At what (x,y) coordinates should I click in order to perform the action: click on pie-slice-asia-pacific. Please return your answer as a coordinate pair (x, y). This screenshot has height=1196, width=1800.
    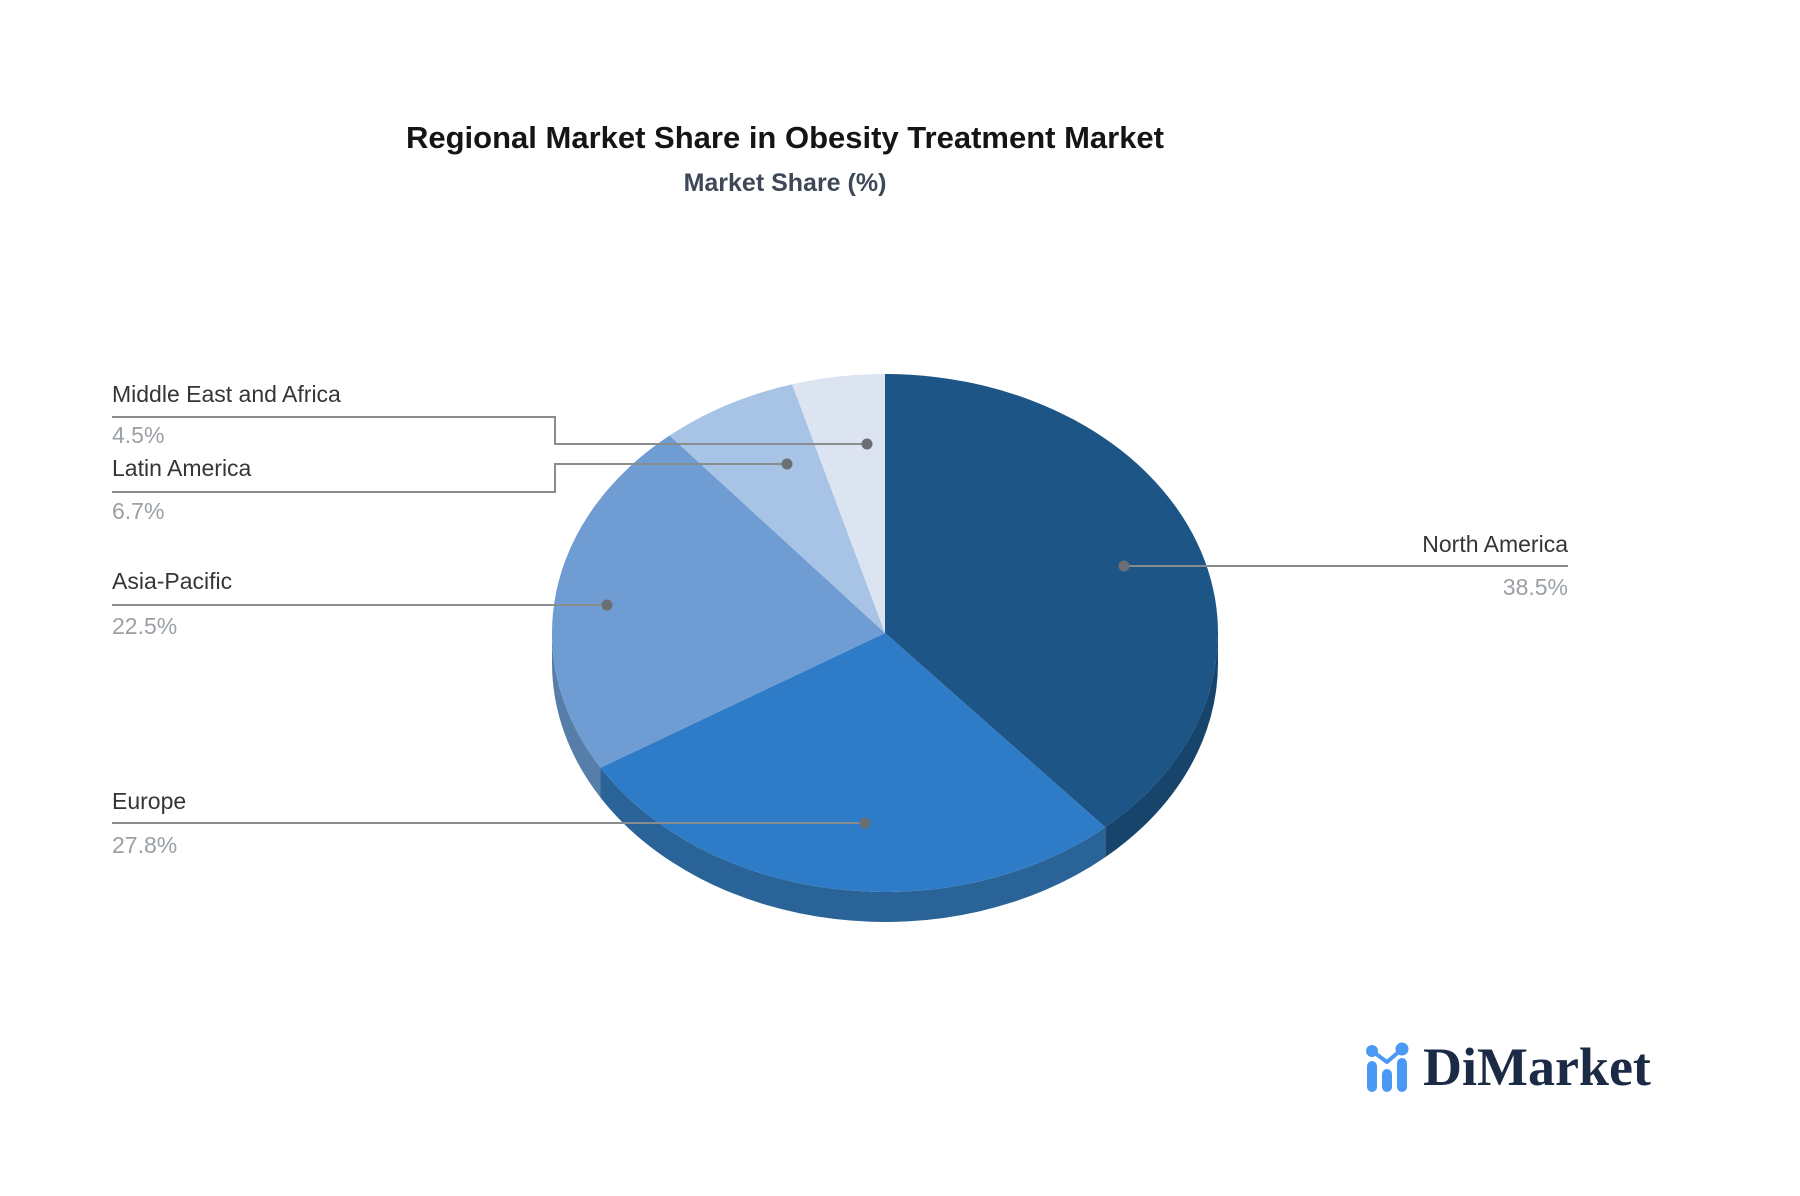
    Looking at the image, I should click on (718, 601).